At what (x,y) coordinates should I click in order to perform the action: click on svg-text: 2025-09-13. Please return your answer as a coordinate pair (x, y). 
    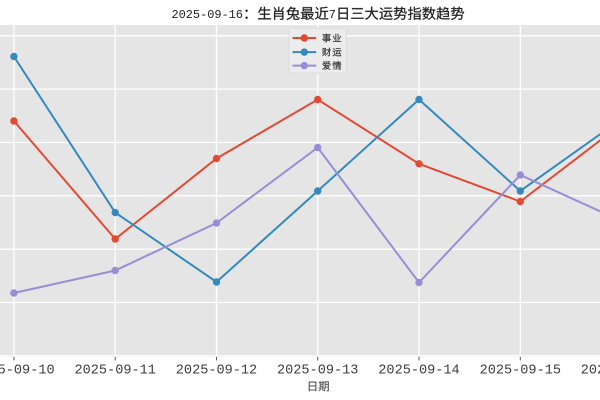
    Looking at the image, I should click on (317, 371).